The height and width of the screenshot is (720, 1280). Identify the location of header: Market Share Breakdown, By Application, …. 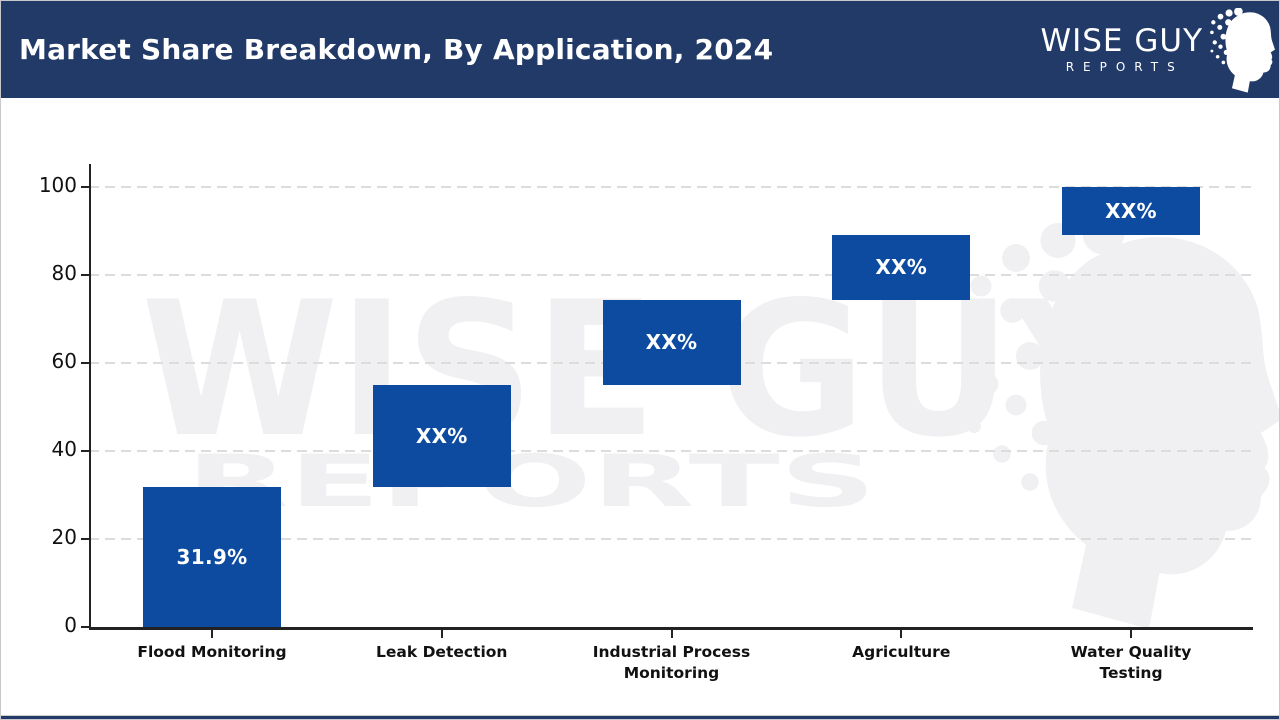
(640, 49).